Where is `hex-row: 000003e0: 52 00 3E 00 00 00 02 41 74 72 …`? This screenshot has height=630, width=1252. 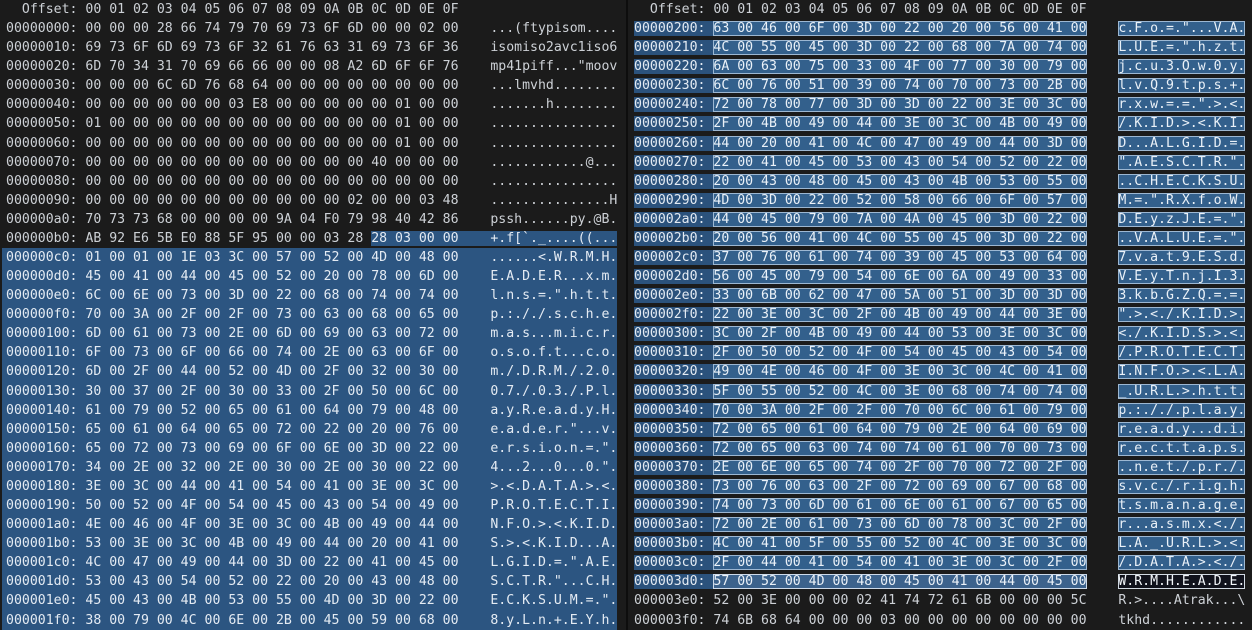 hex-row: 000003e0: 52 00 3E 00 00 00 02 41 74 72 … is located at coordinates (940, 600).